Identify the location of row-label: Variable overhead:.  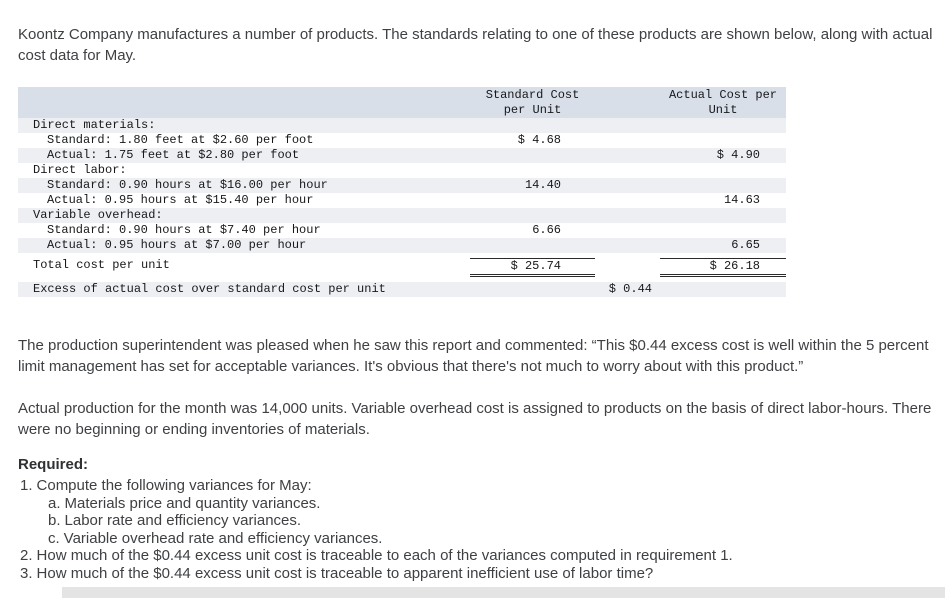
(98, 215).